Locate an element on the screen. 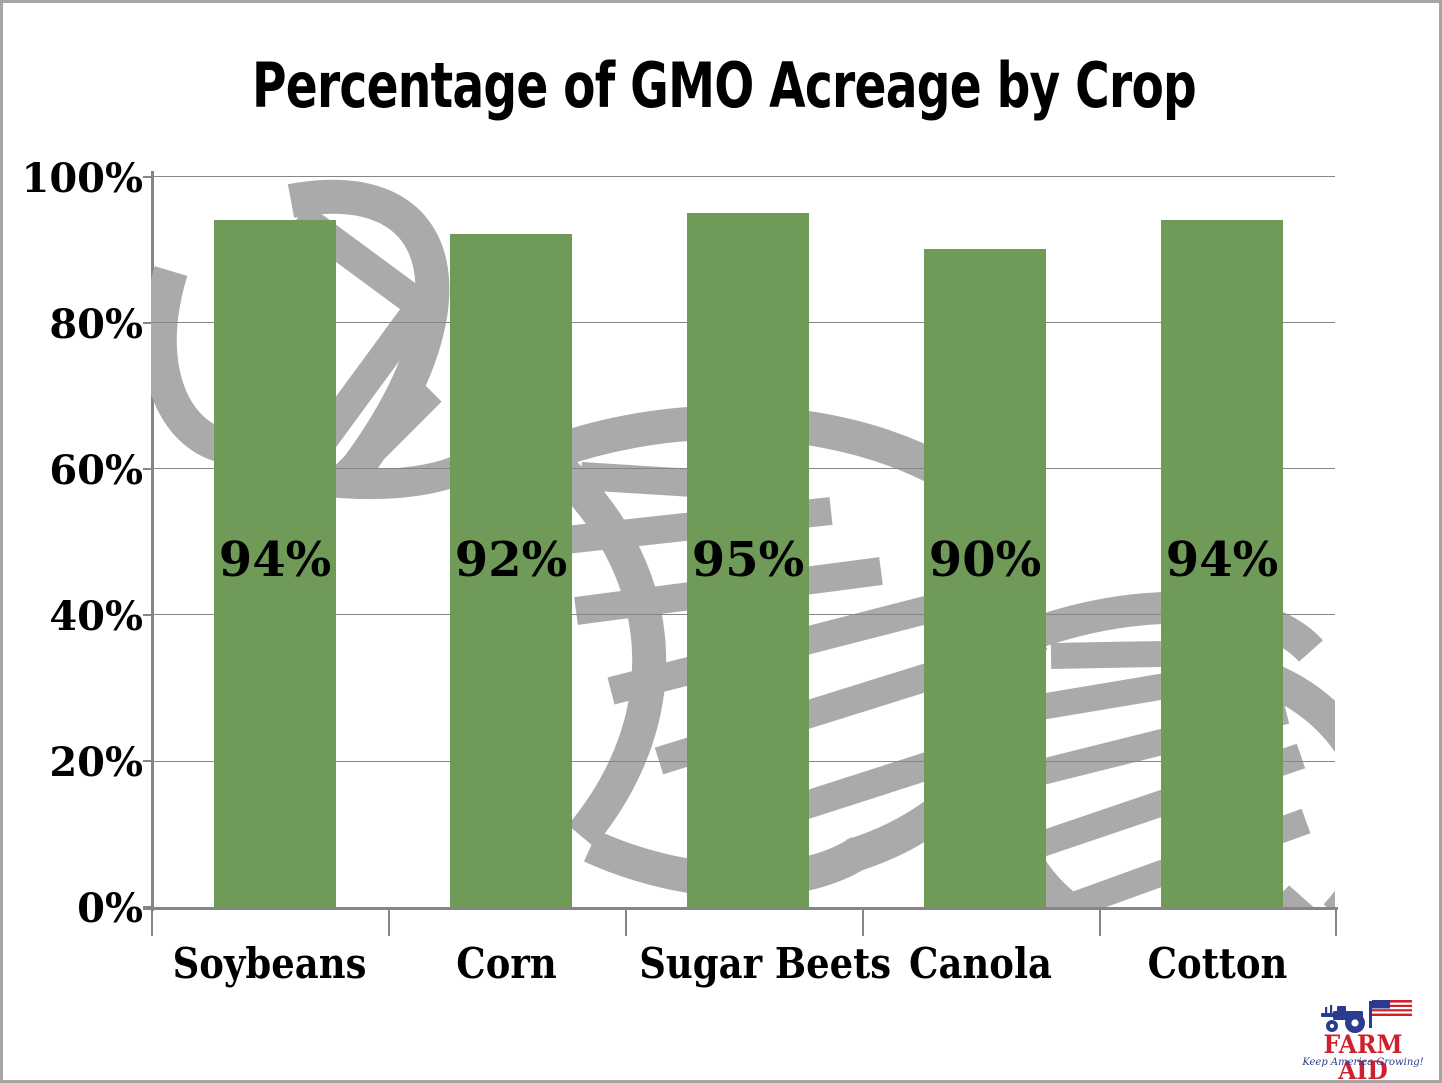 Image resolution: width=1442 pixels, height=1083 pixels. y-tick-label-40: 40% is located at coordinates (96, 616).